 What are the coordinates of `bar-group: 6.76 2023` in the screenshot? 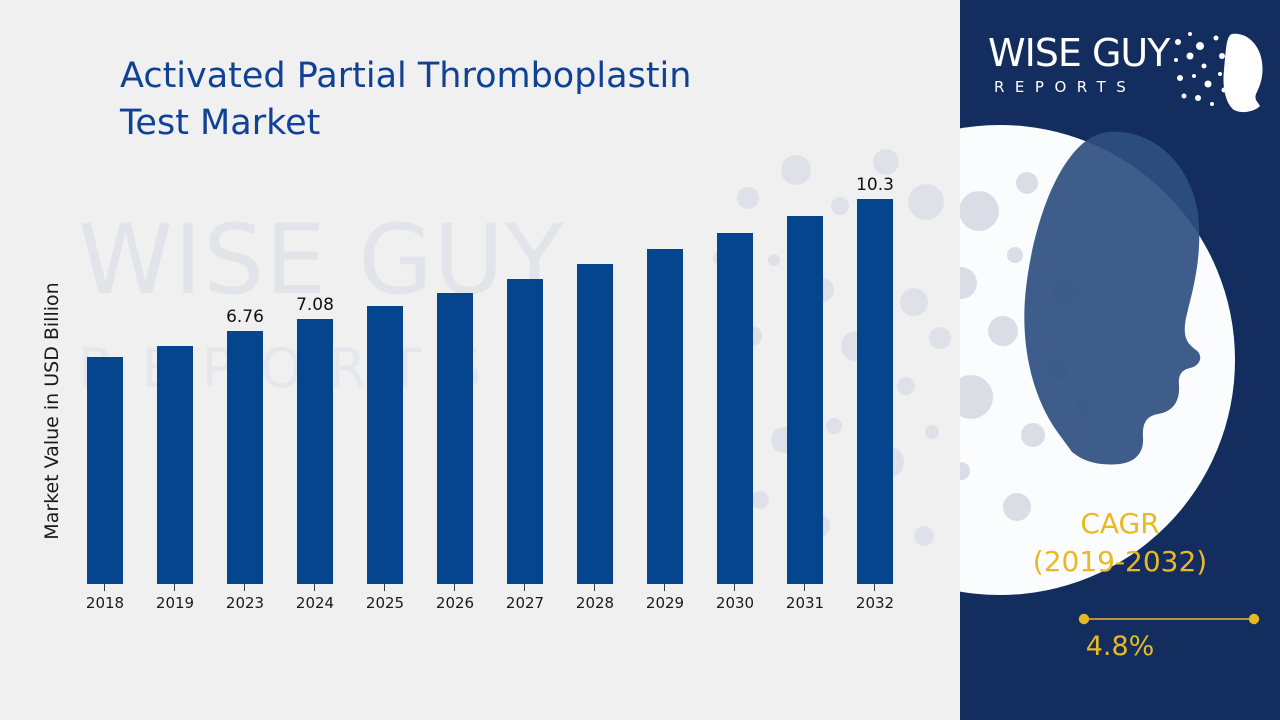 It's located at (245, 381).